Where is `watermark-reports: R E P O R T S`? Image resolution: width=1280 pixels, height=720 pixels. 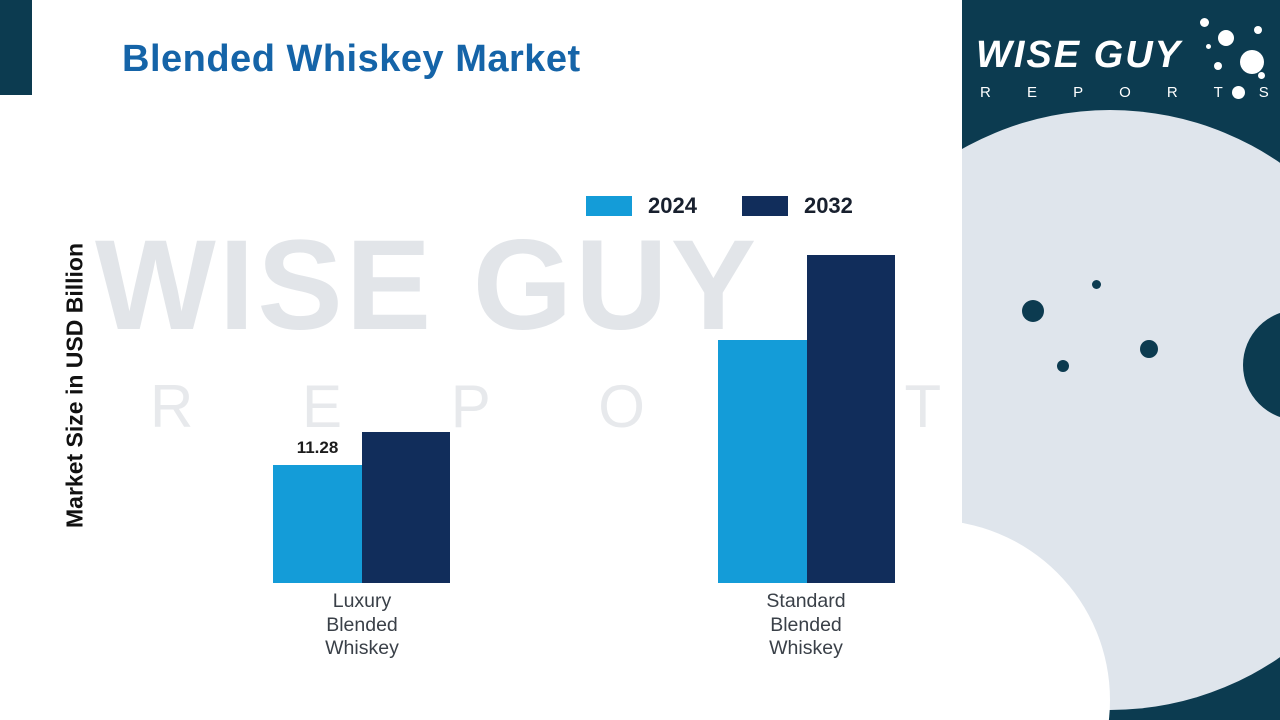
watermark-reports: R E P O R T S is located at coordinates (642, 406).